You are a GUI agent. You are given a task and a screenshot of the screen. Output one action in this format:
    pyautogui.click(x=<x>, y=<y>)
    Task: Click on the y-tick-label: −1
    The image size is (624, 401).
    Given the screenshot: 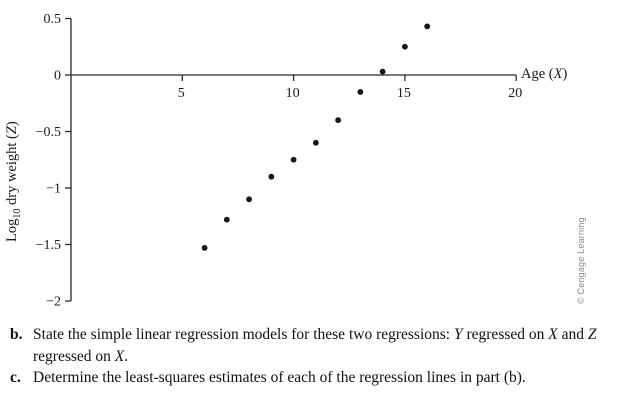 What is the action you would take?
    pyautogui.click(x=53, y=189)
    